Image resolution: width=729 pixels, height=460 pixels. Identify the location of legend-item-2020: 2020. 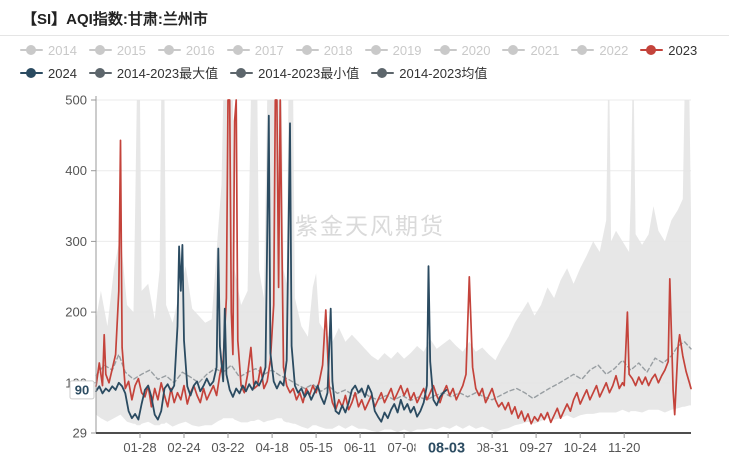
(462, 50).